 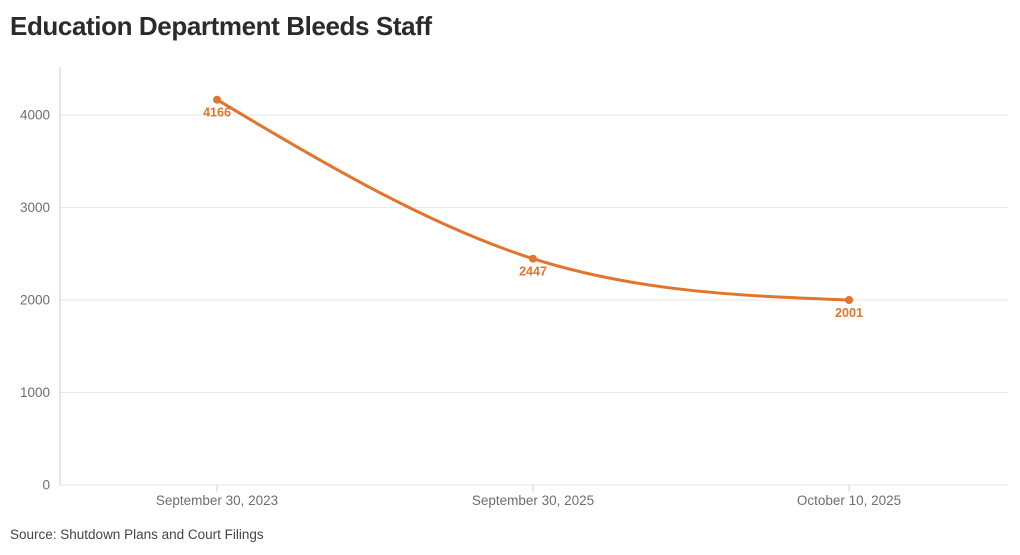 I want to click on chart-title: Education Department Bleeds Staff, so click(x=221, y=26).